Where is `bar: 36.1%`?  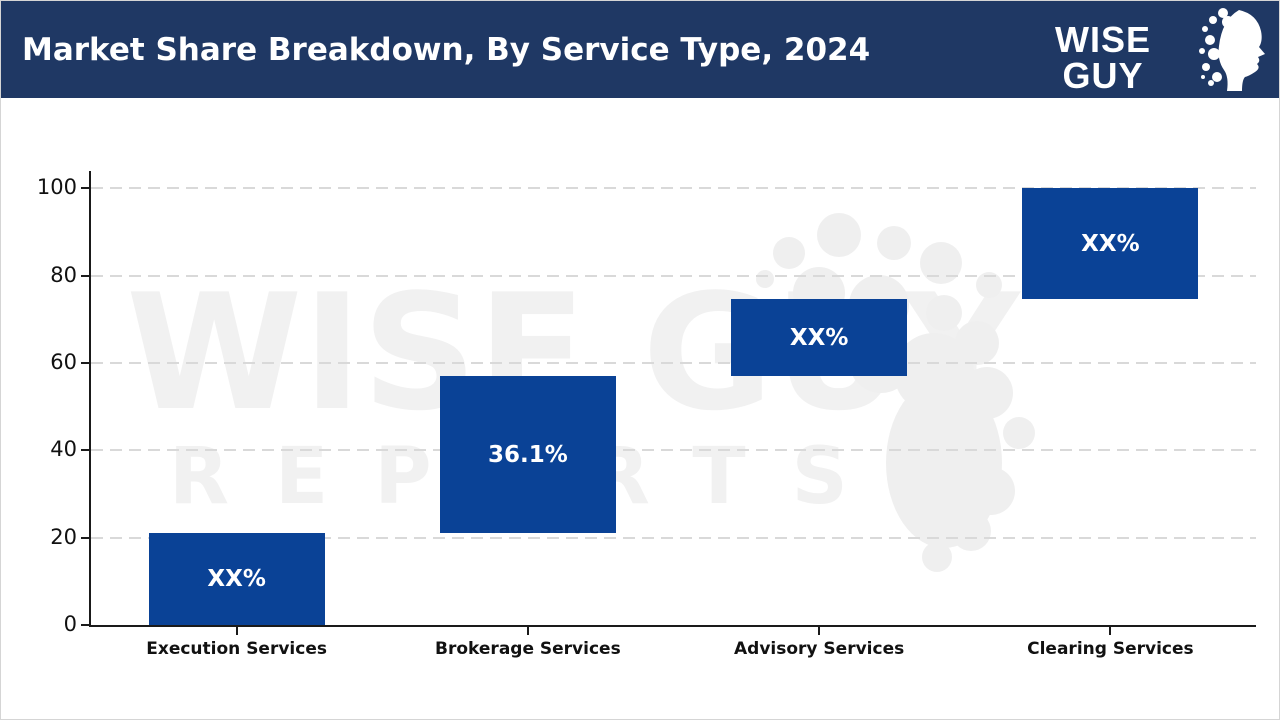
bar: 36.1% is located at coordinates (527, 454).